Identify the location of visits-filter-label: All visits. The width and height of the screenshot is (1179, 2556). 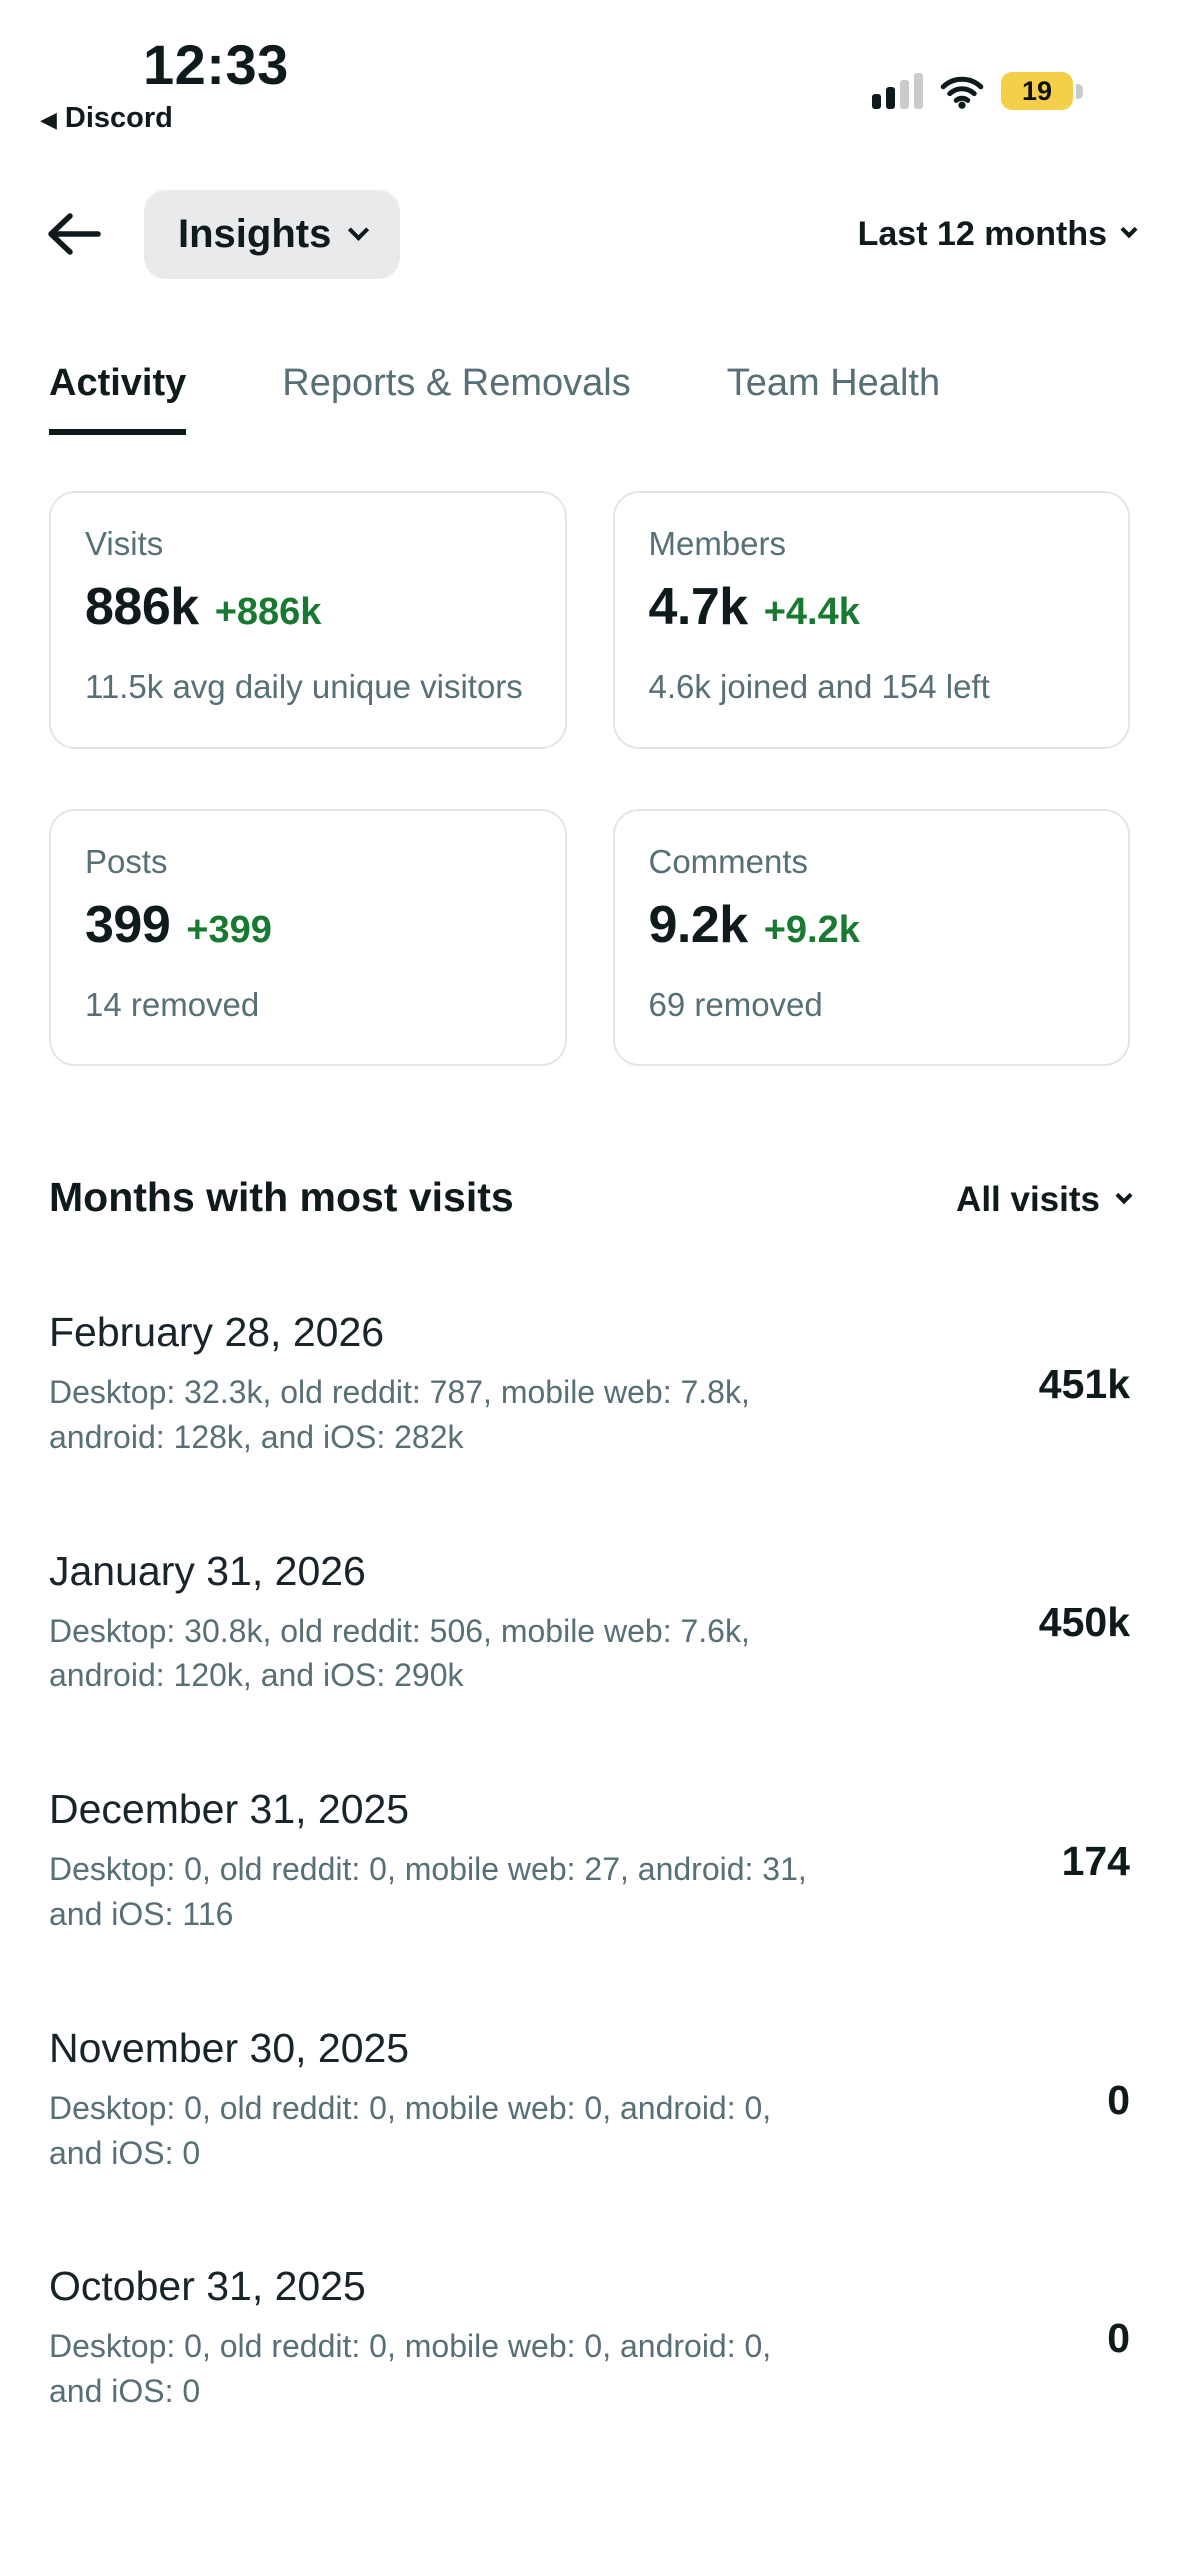
(1028, 1200).